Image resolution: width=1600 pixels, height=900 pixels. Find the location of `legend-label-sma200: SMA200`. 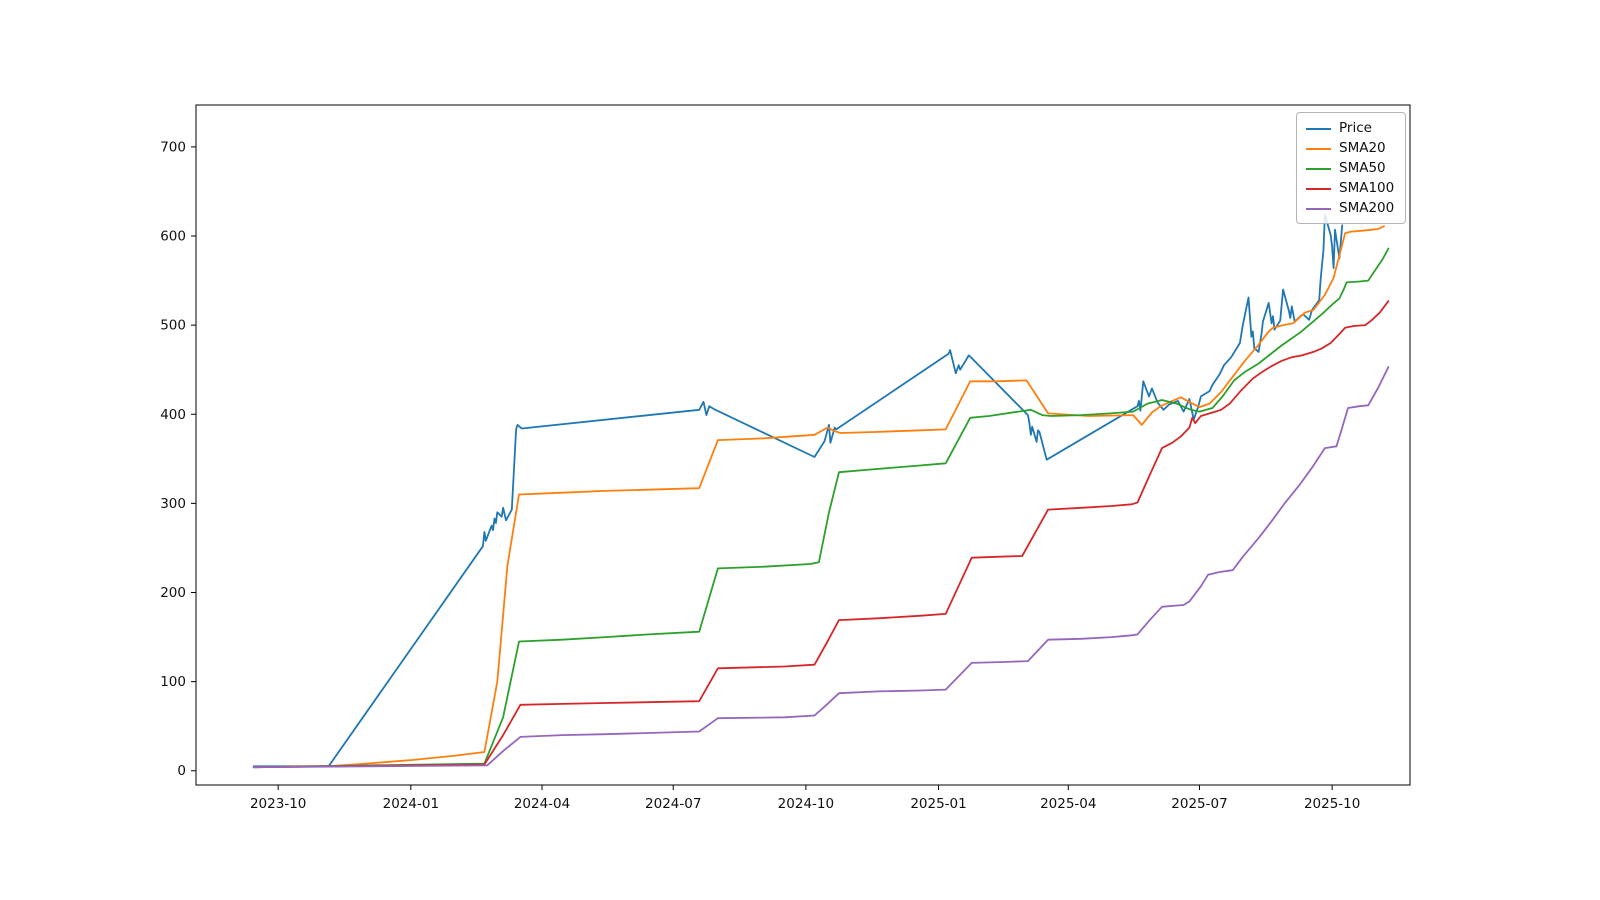

legend-label-sma200: SMA200 is located at coordinates (1367, 208).